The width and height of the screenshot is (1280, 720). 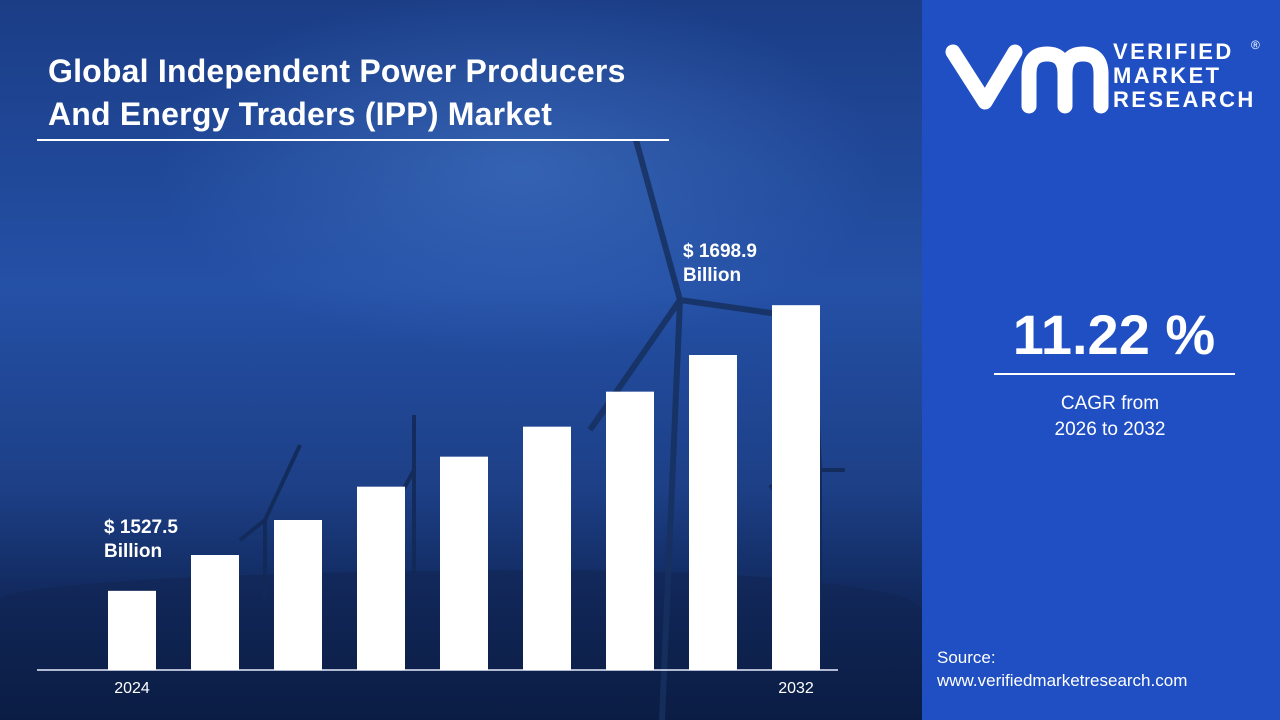 I want to click on cagr-divider, so click(x=1114, y=374).